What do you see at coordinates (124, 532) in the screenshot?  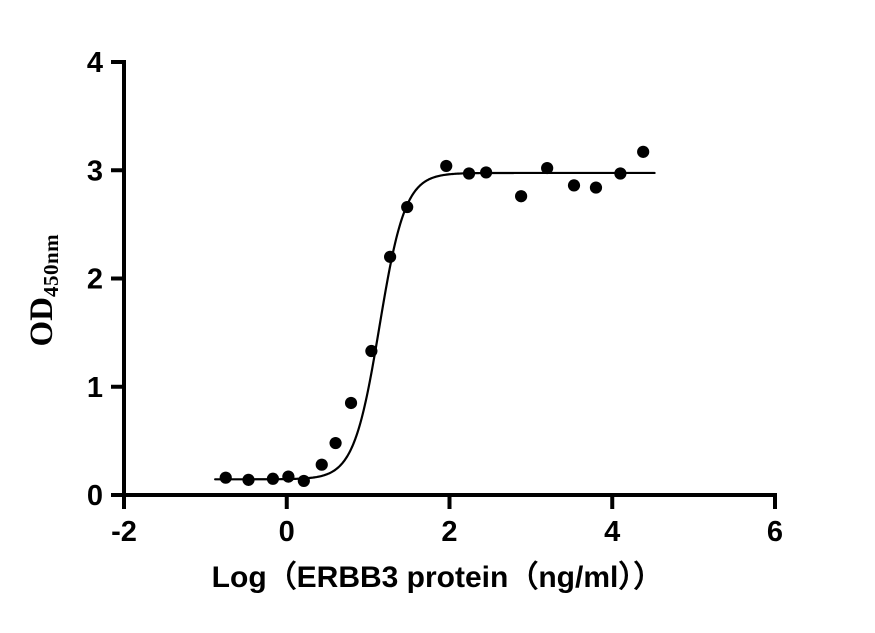 I see `x-tick-label: -2` at bounding box center [124, 532].